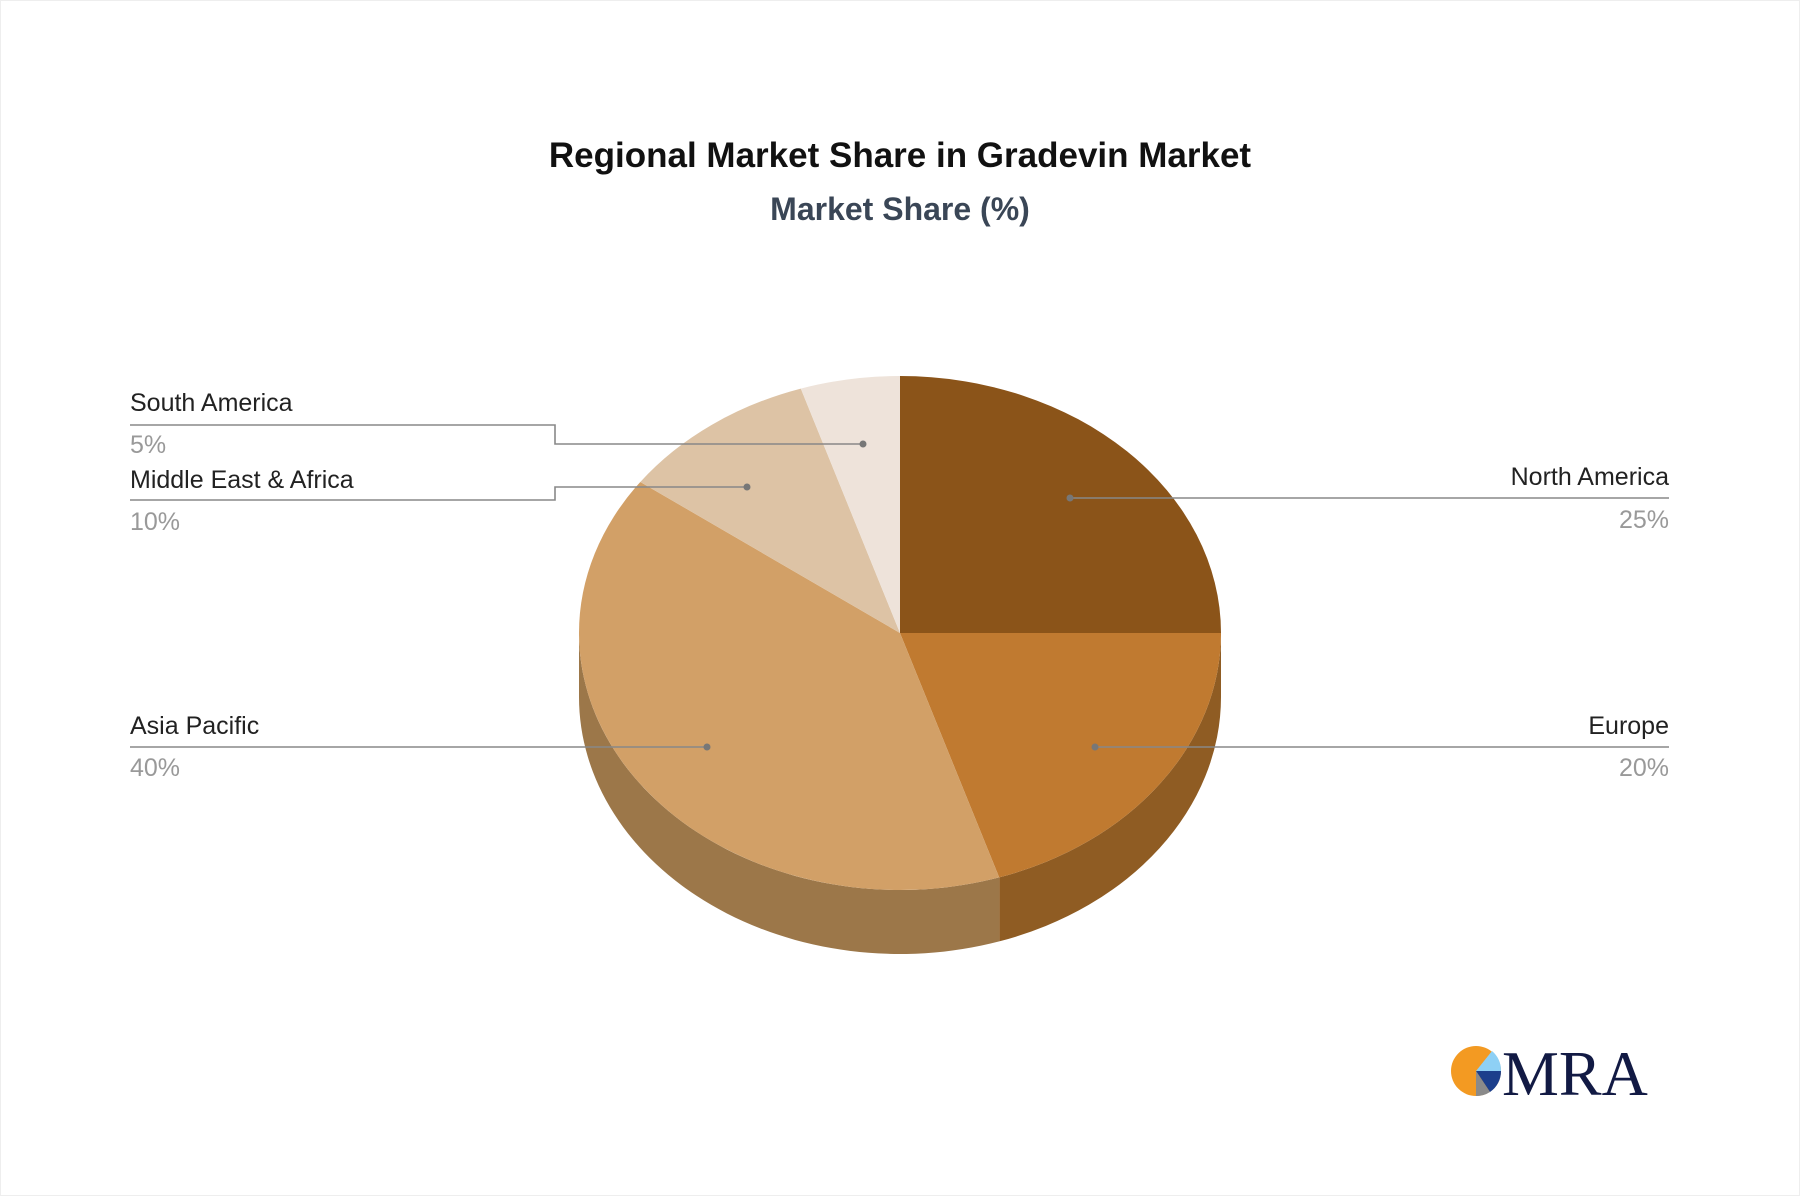  I want to click on slice-value-label: 20%, so click(1644, 768).